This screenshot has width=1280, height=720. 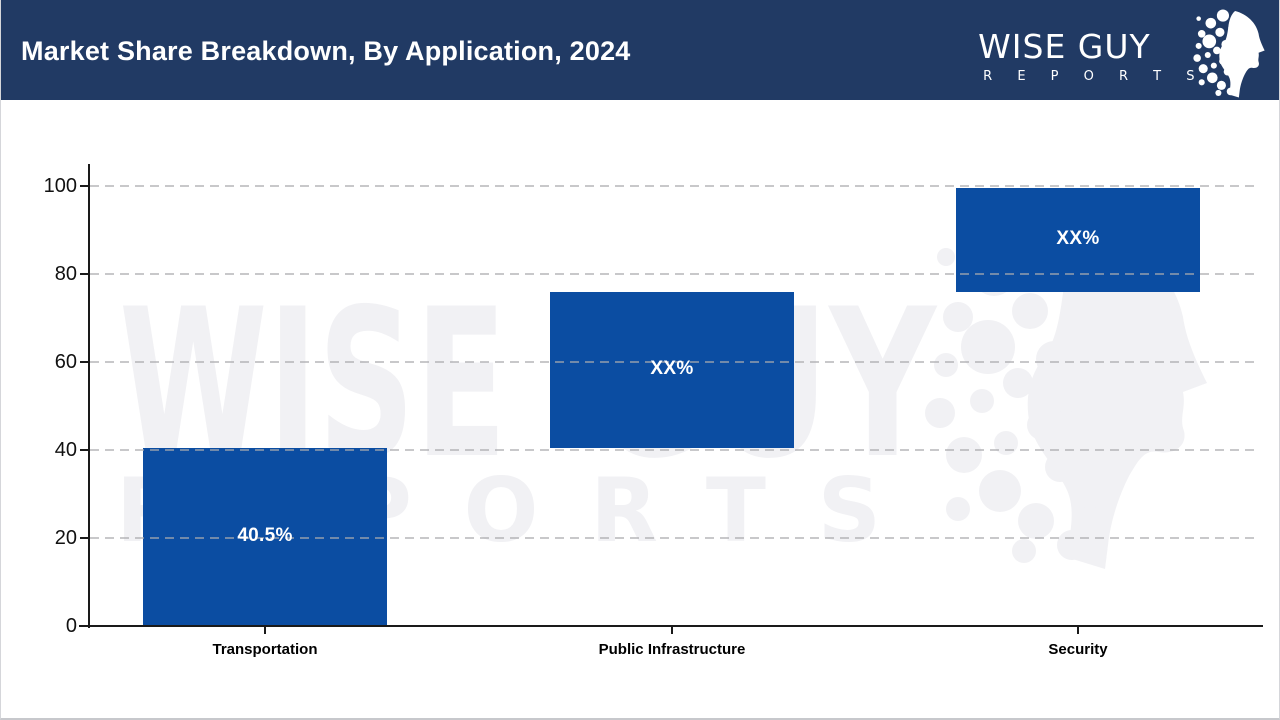 What do you see at coordinates (265, 649) in the screenshot?
I see `x-category-label-transportation: Transportation` at bounding box center [265, 649].